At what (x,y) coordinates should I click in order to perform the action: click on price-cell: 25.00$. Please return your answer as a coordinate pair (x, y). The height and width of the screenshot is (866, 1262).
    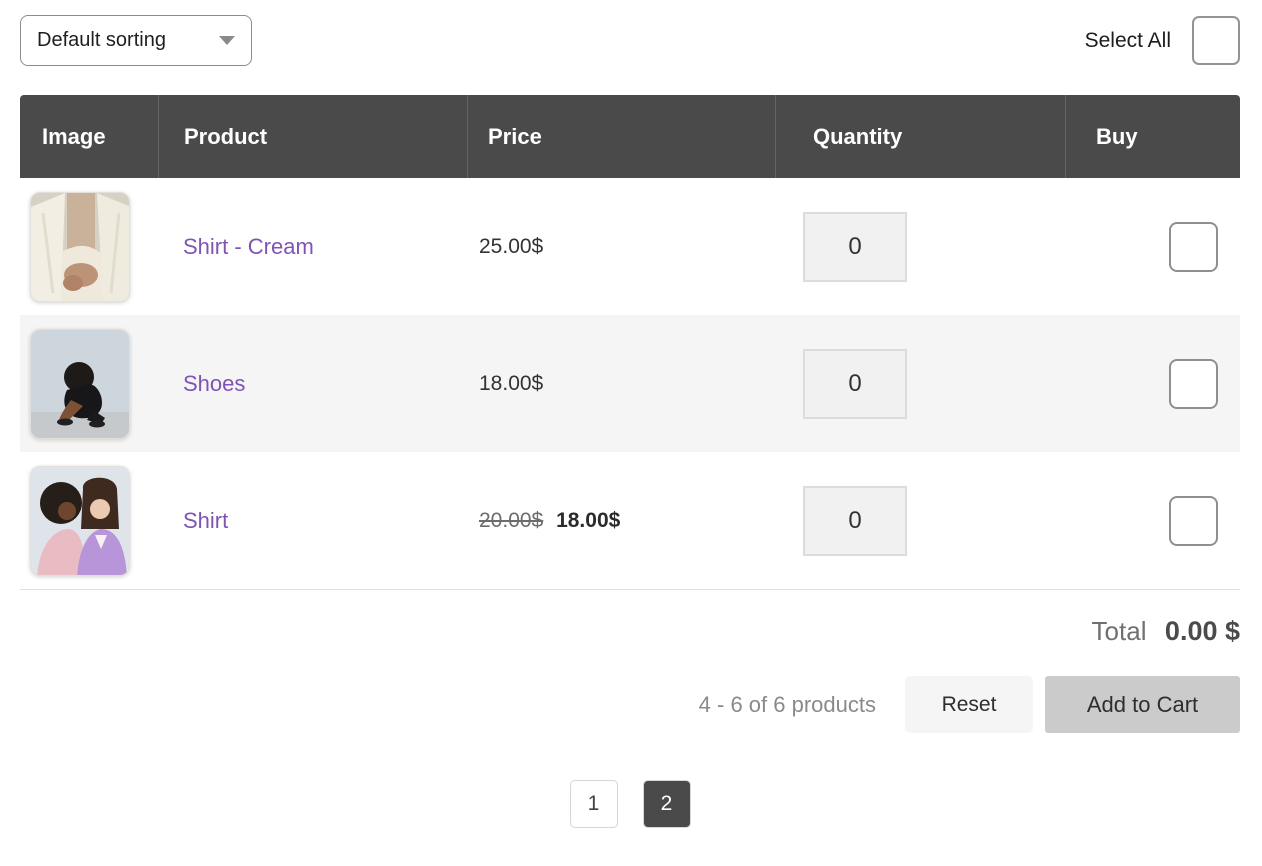
    Looking at the image, I should click on (621, 247).